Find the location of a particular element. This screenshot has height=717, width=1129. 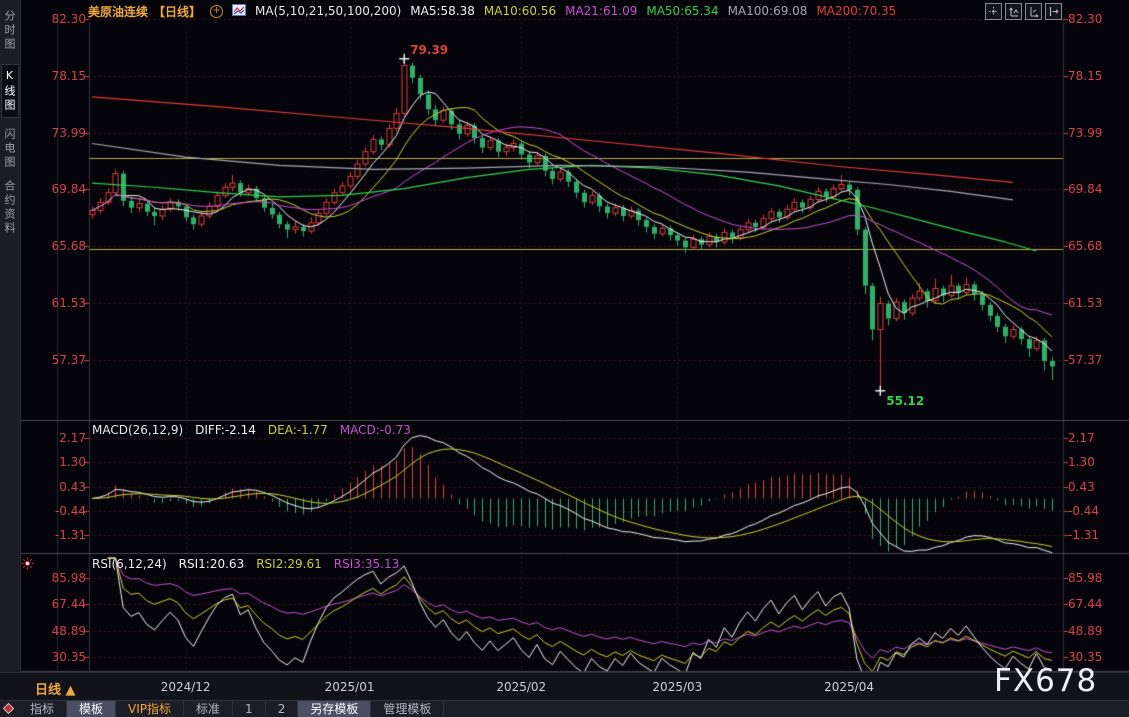

toolbar-page-1: 1 is located at coordinates (249, 709).